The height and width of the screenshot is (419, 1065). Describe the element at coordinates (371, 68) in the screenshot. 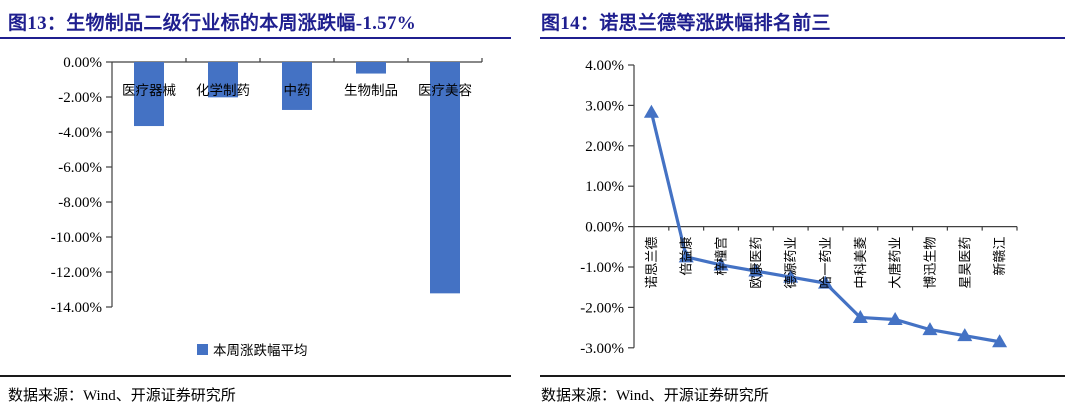

I see `bar-生物制品` at that location.